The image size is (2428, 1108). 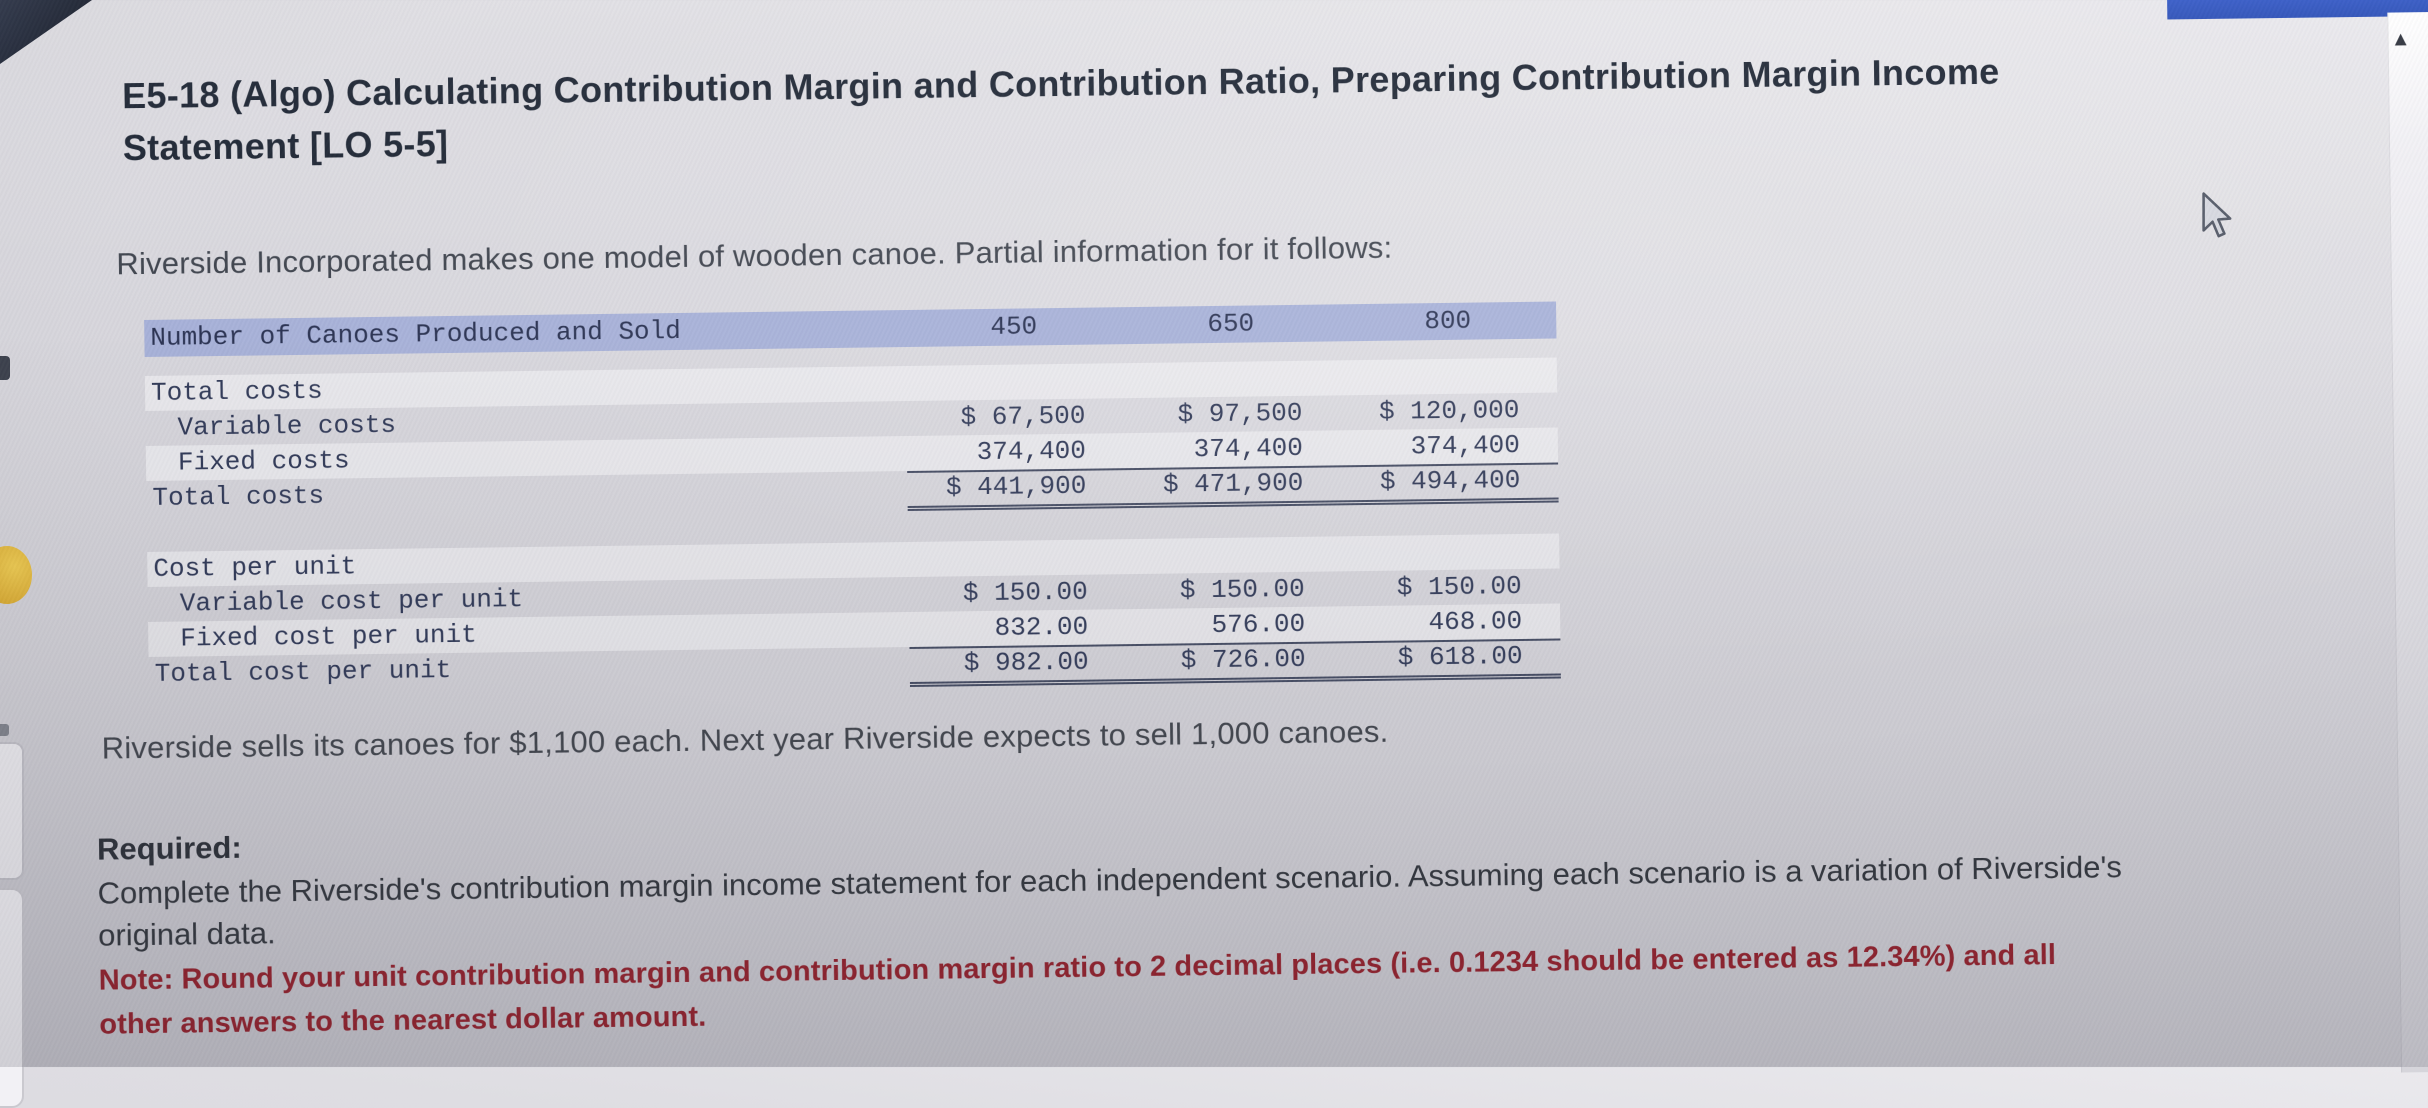 I want to click on cost-value: $ 726.00, so click(x=1243, y=659).